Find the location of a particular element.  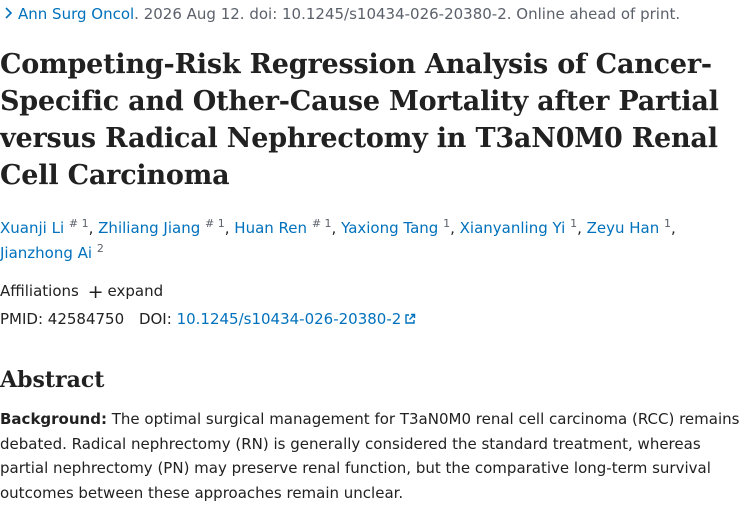

doi-link: 10.1245/s10434-026-20380-2 is located at coordinates (297, 319).